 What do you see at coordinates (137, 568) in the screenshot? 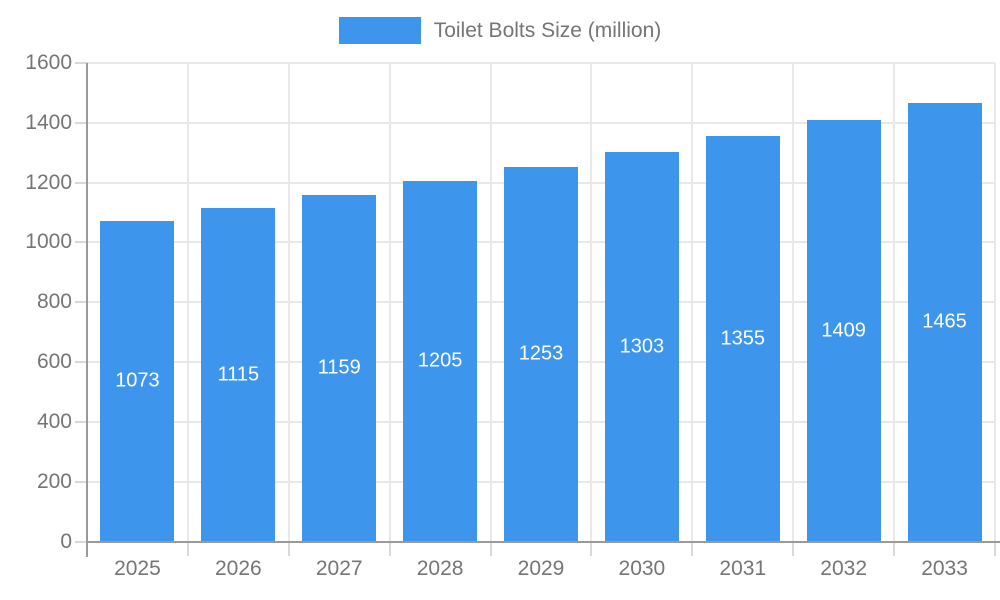
I see `x-axis-tick-label: 2025` at bounding box center [137, 568].